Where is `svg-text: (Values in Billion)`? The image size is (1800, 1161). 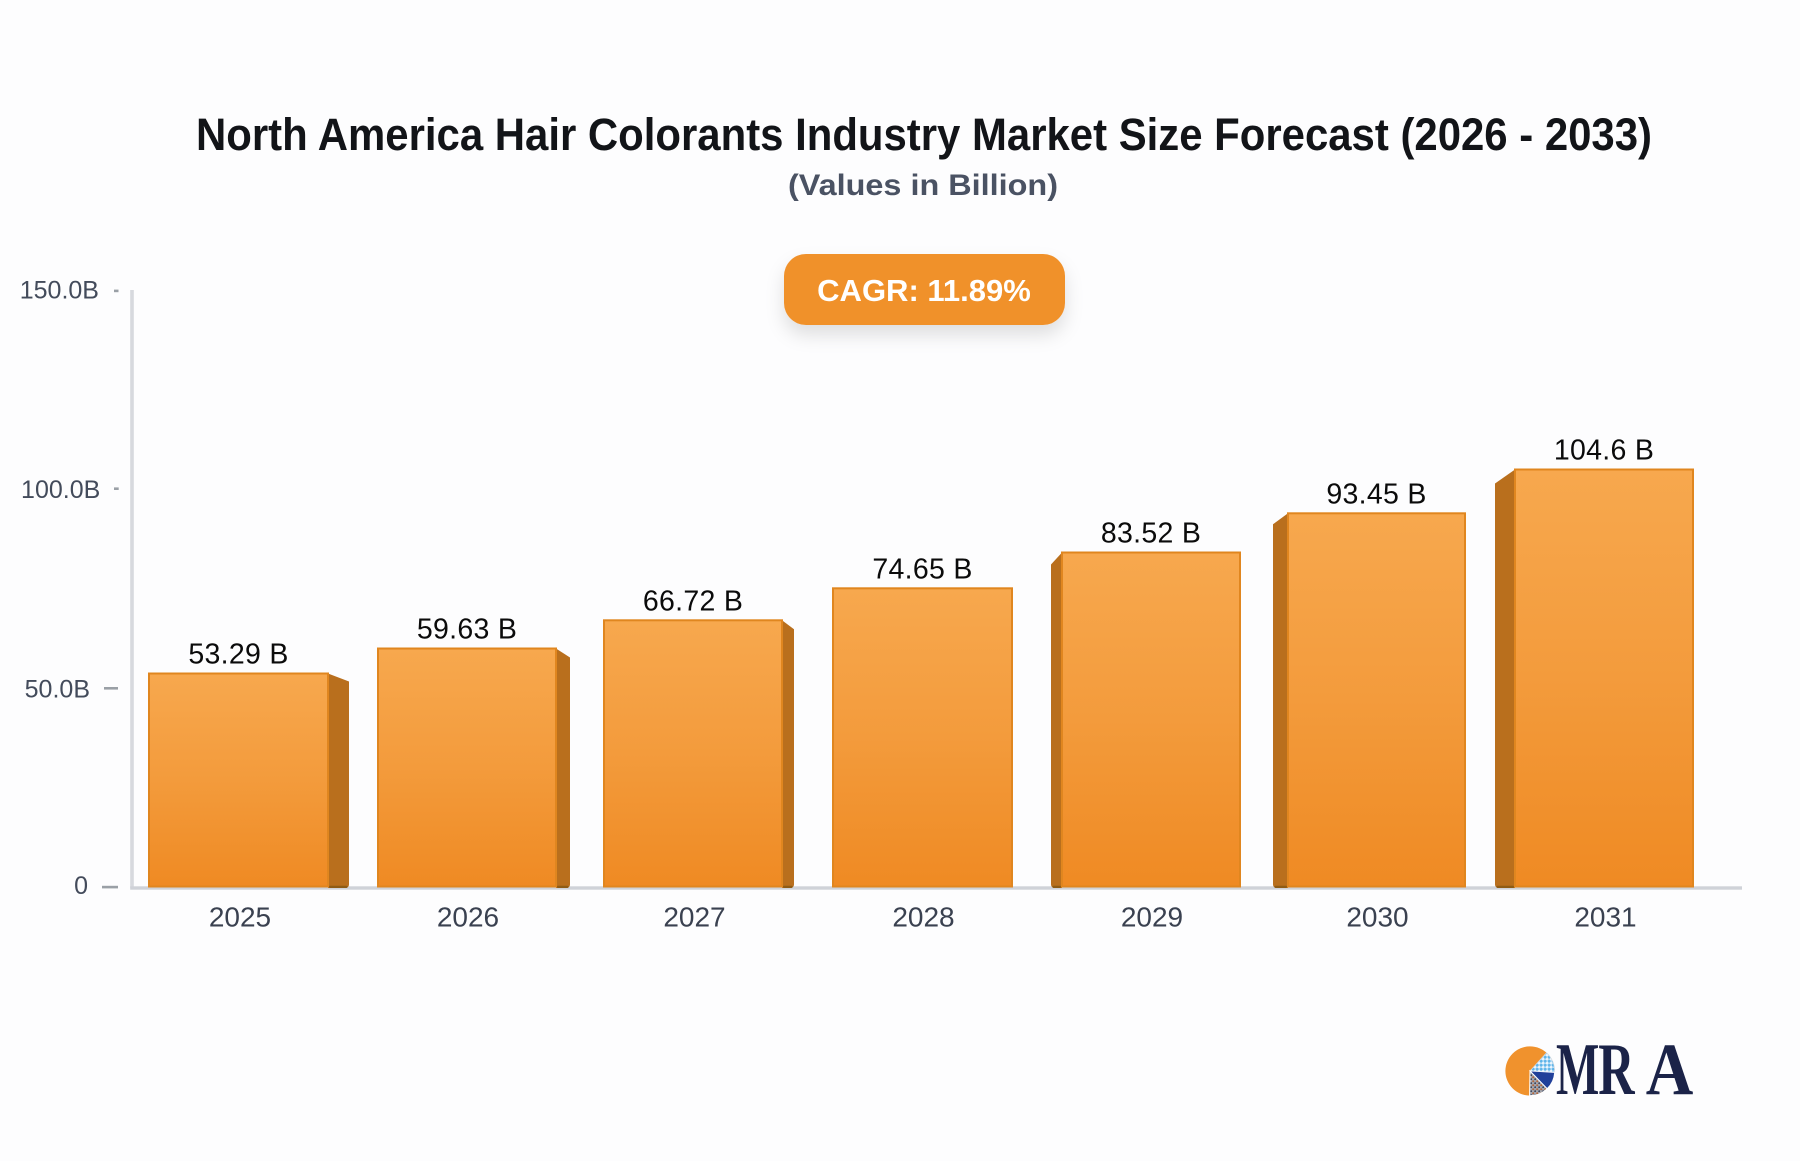 svg-text: (Values in Billion) is located at coordinates (923, 185).